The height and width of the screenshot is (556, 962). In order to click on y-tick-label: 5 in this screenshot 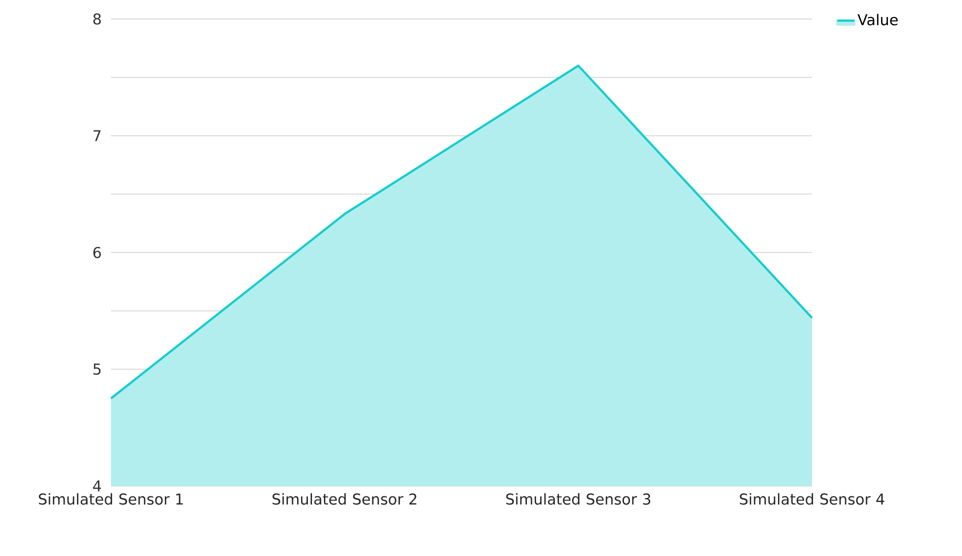, I will do `click(97, 369)`.